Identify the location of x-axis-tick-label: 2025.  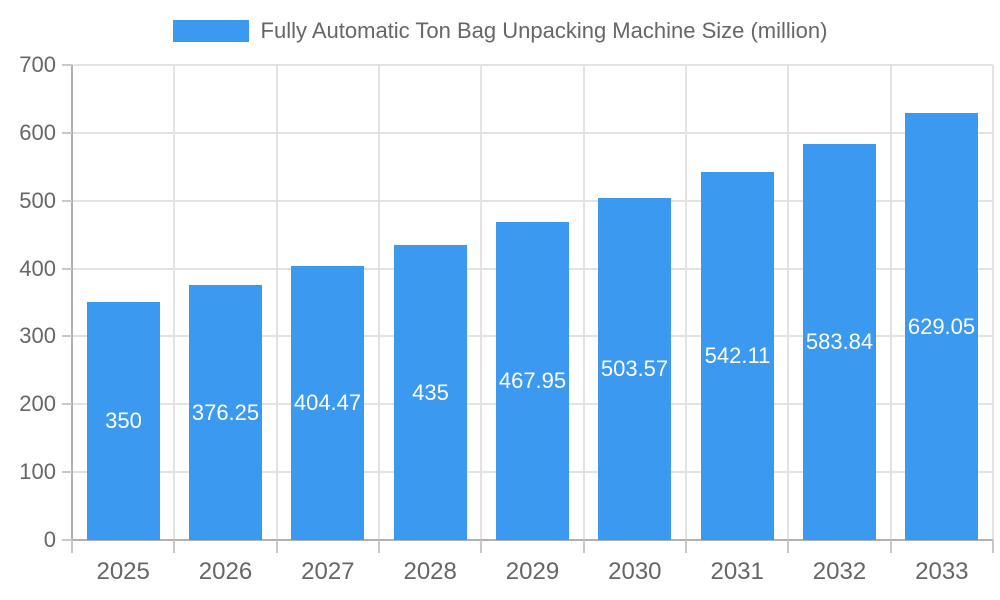
(123, 571).